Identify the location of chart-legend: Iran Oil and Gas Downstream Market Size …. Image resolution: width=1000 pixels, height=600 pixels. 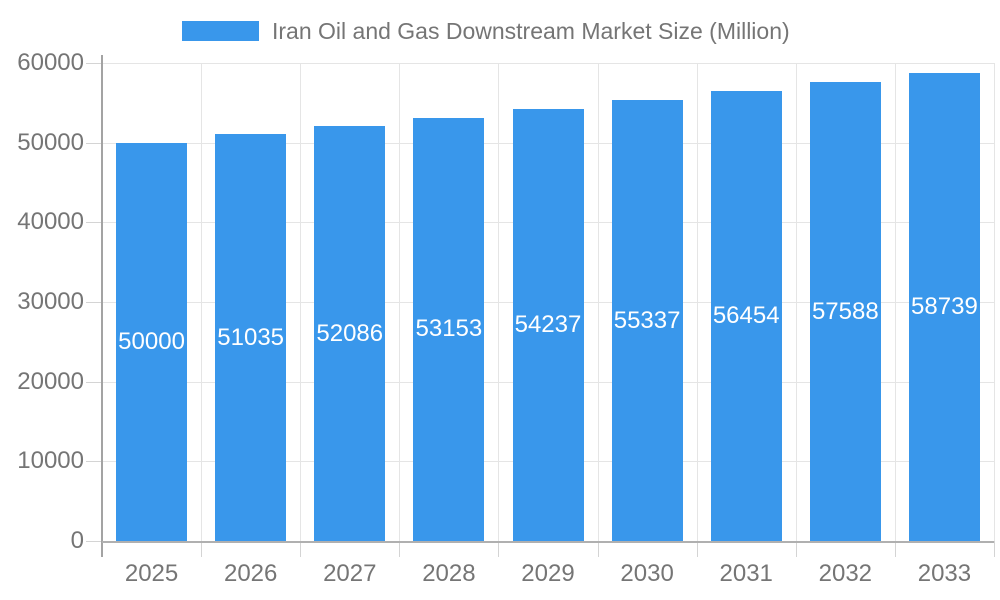
(500, 33).